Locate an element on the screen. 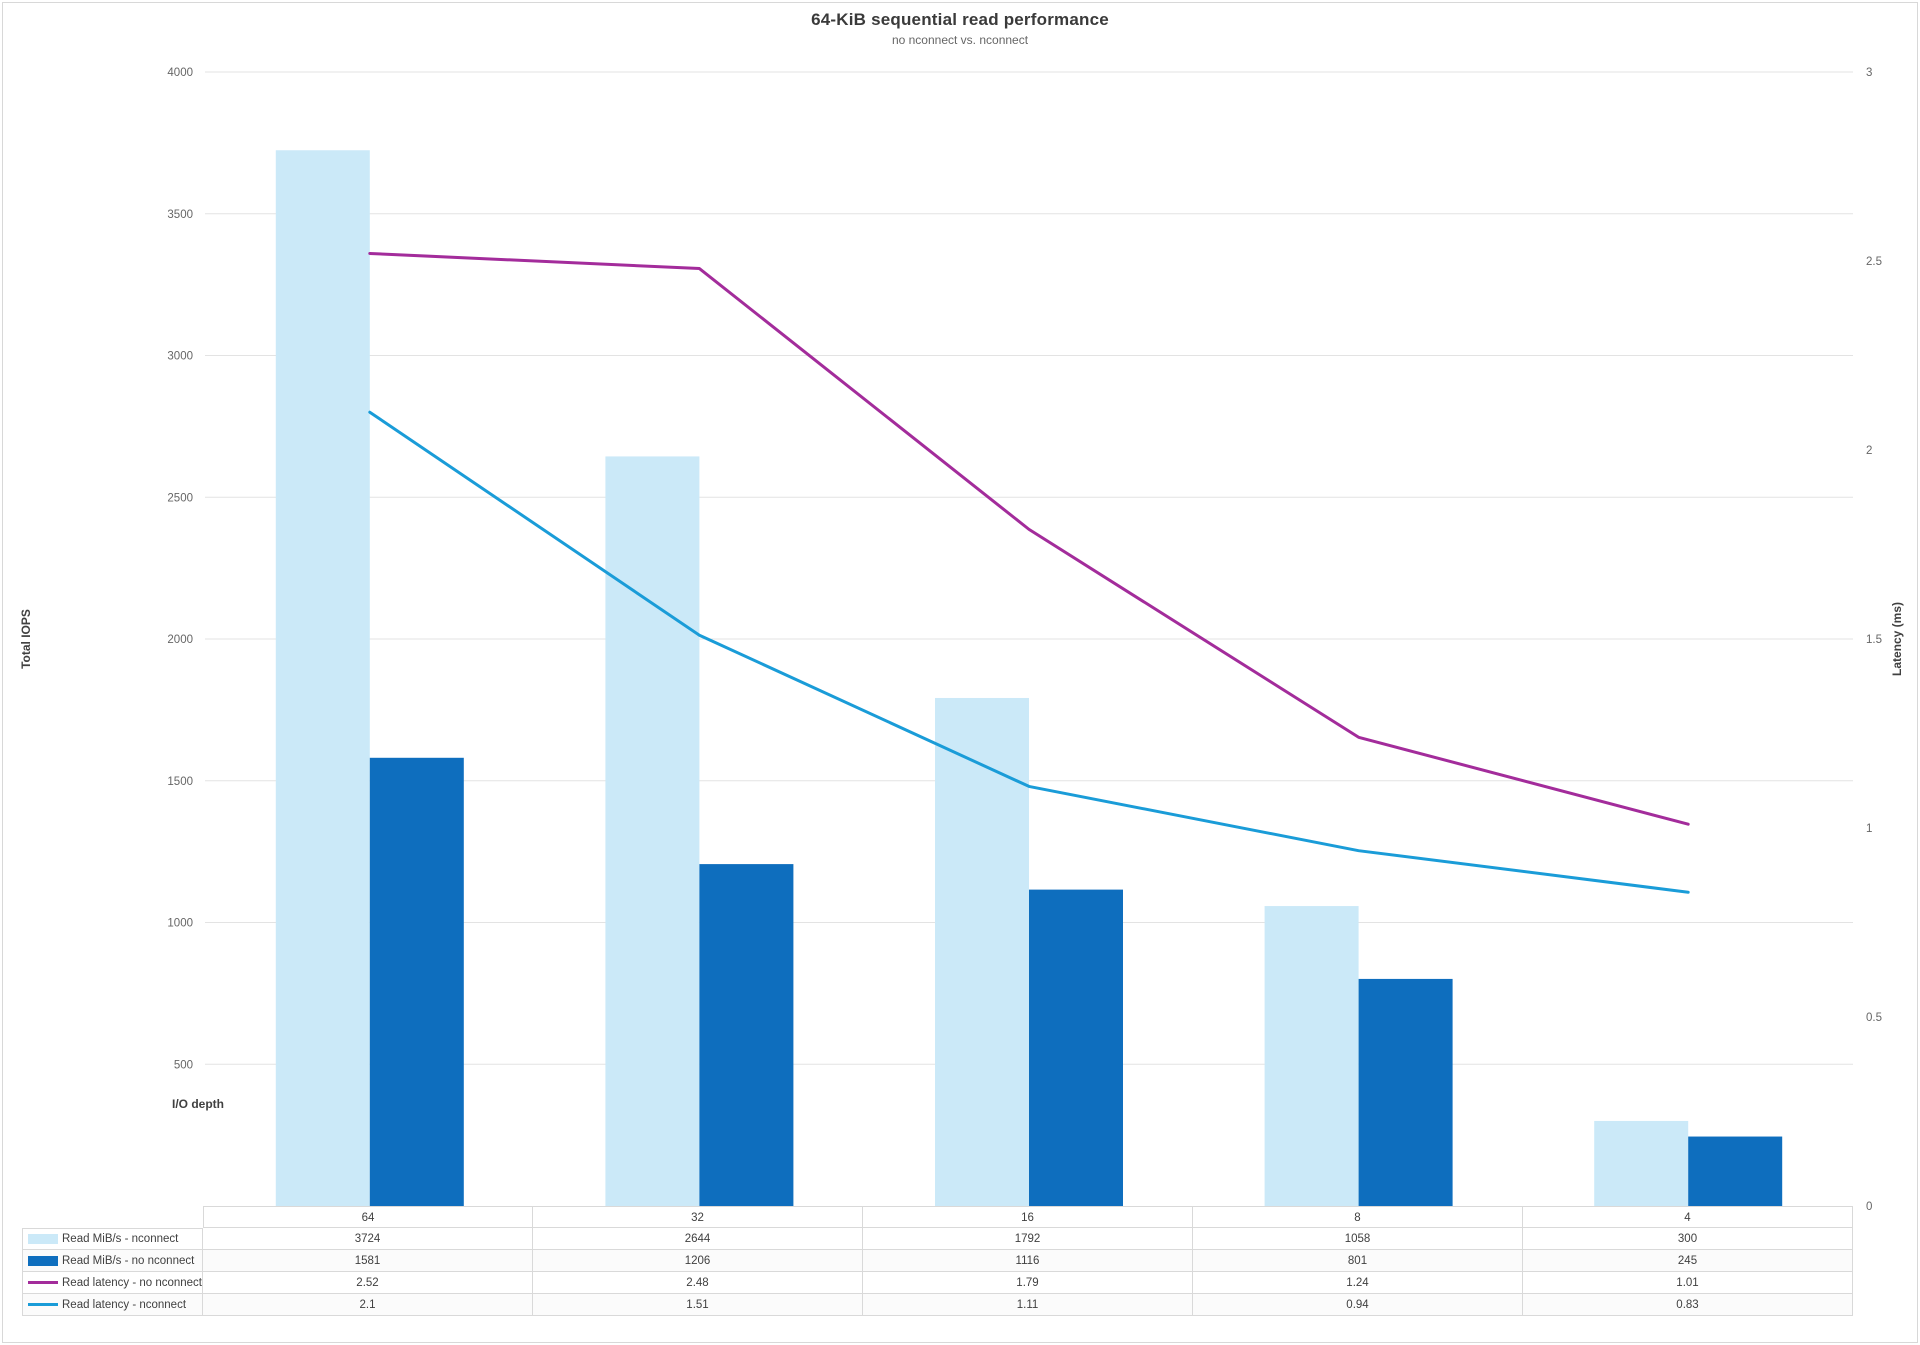  right-axis-tick: 2.5 is located at coordinates (1874, 262).